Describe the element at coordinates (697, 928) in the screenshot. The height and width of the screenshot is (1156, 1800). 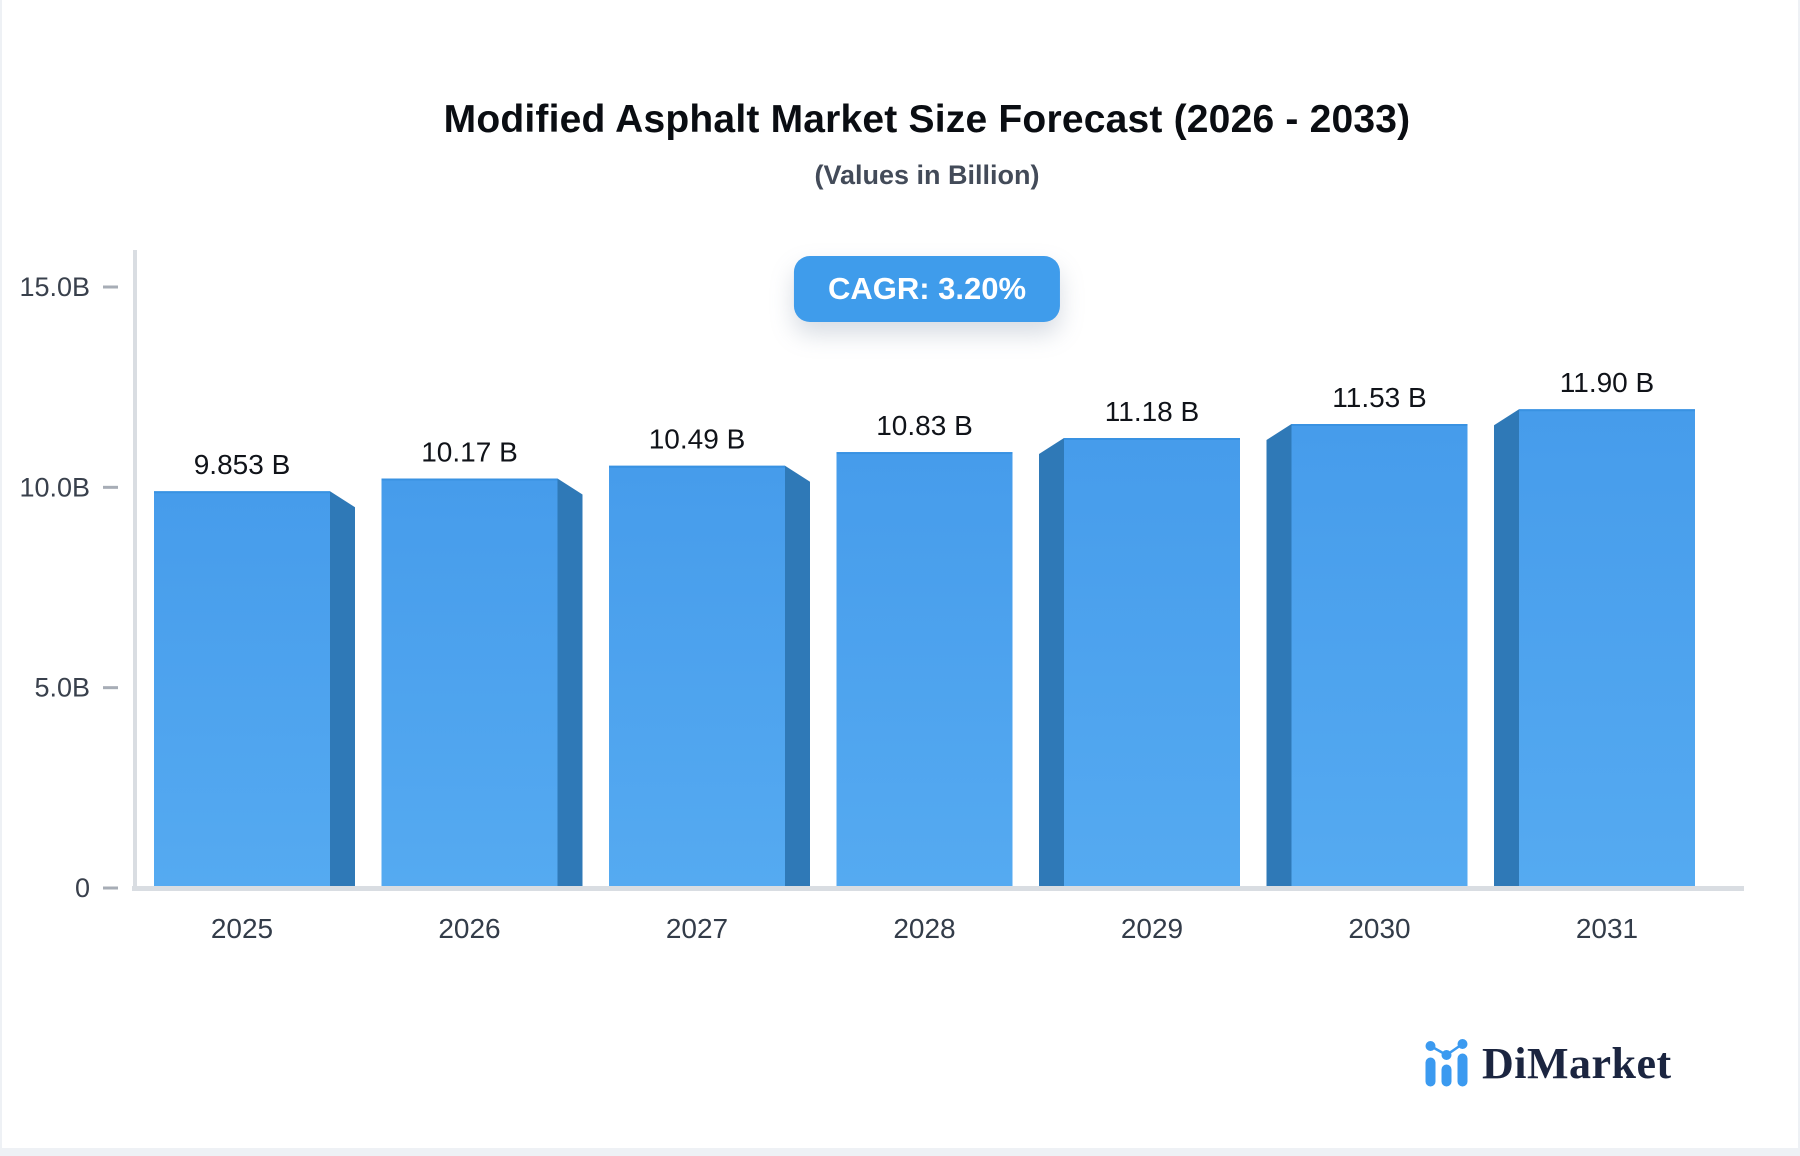
I see `x-axis-label: 2027` at that location.